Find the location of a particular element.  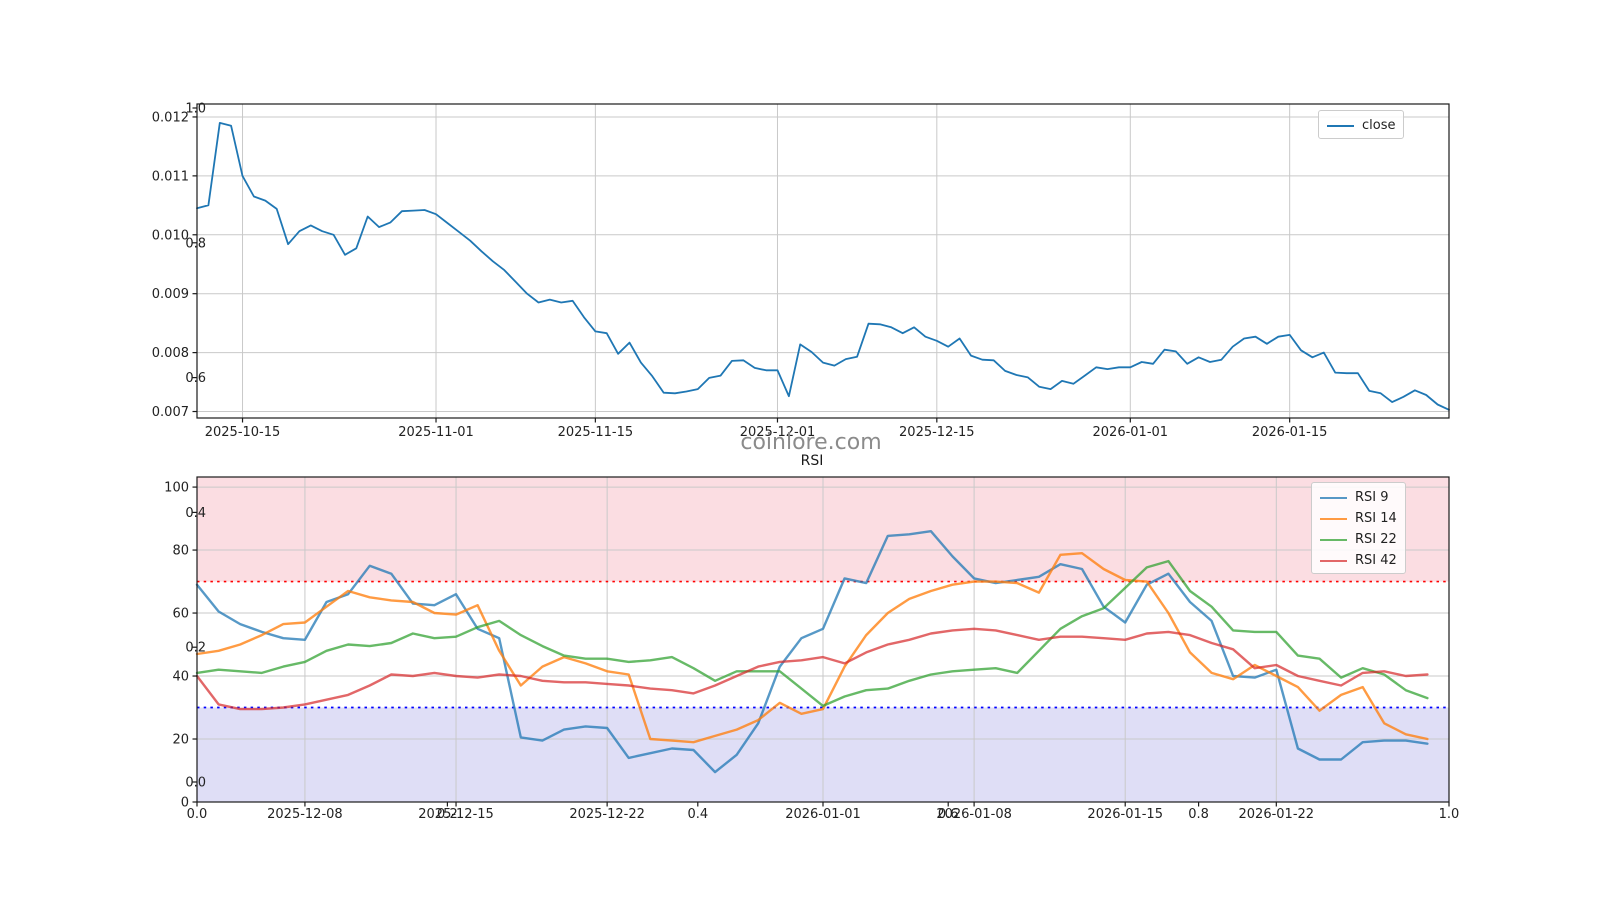

rsi-x-tick-label: 2026-01-01 is located at coordinates (823, 814).